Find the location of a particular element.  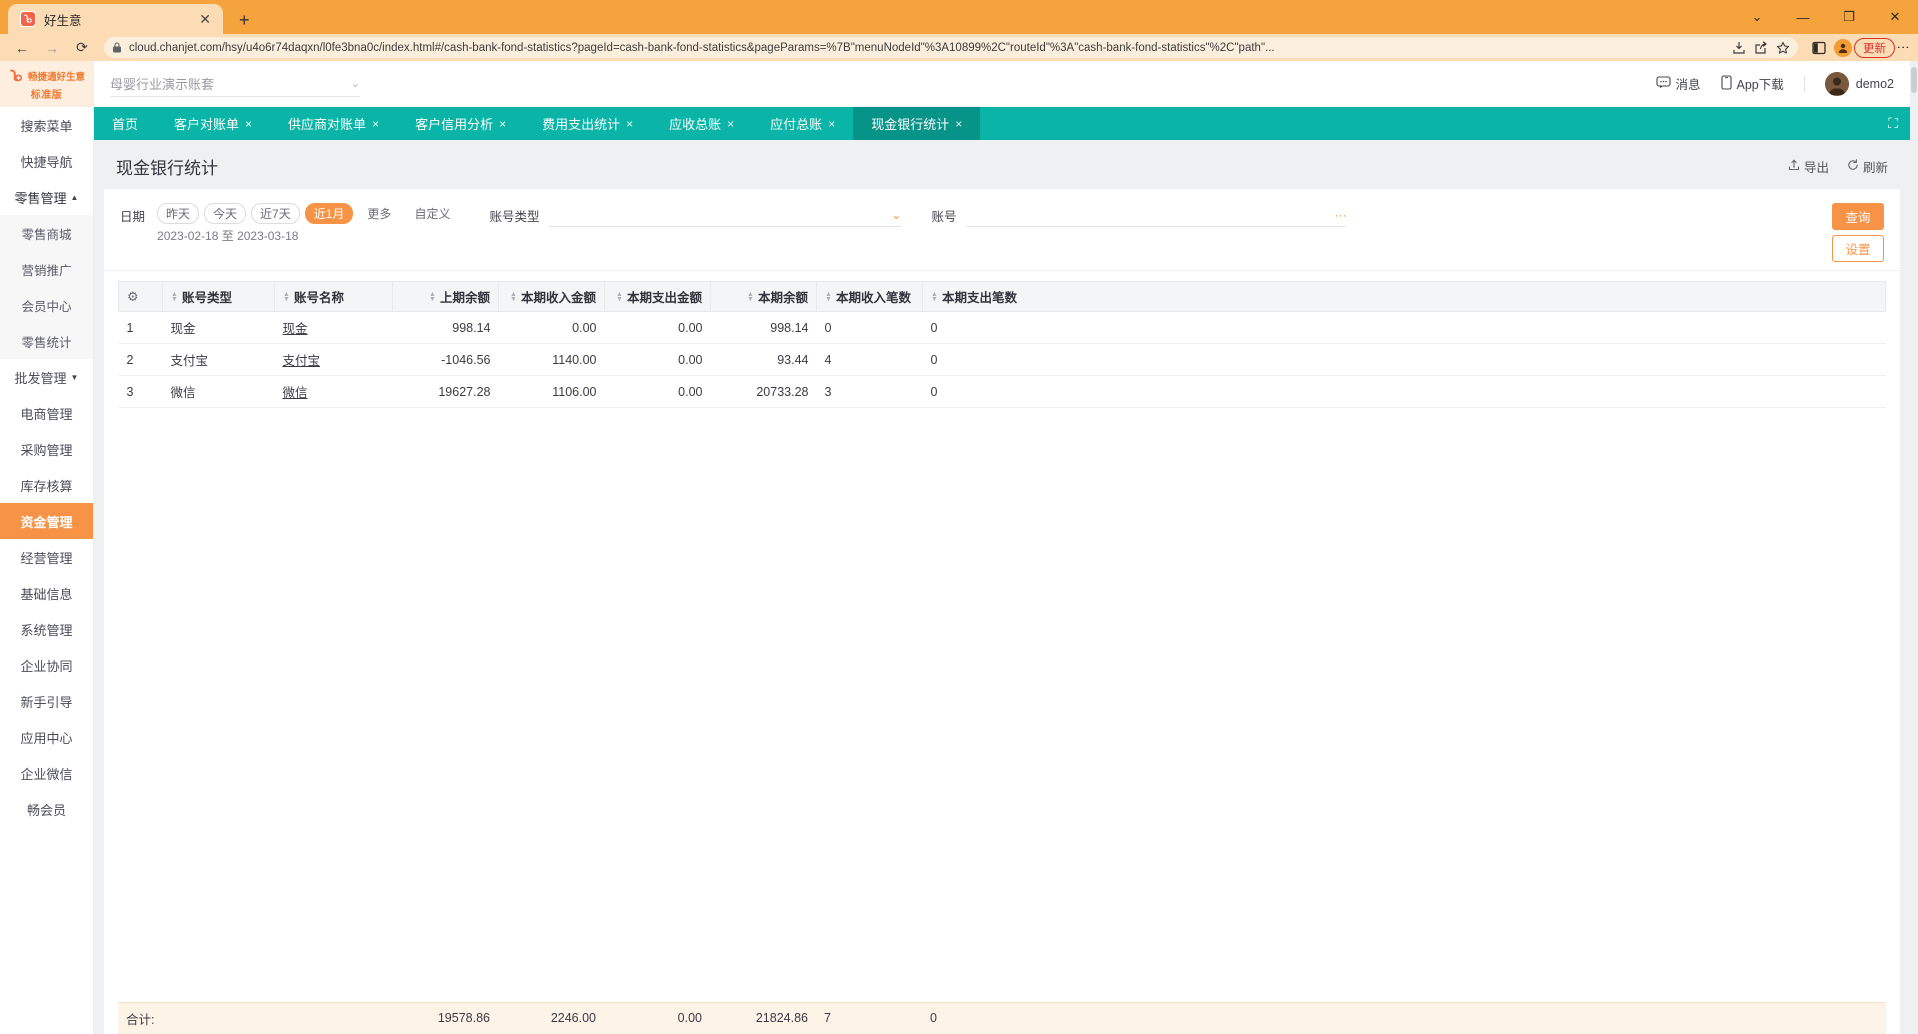

cell-account-name: 微信 is located at coordinates (333, 391).